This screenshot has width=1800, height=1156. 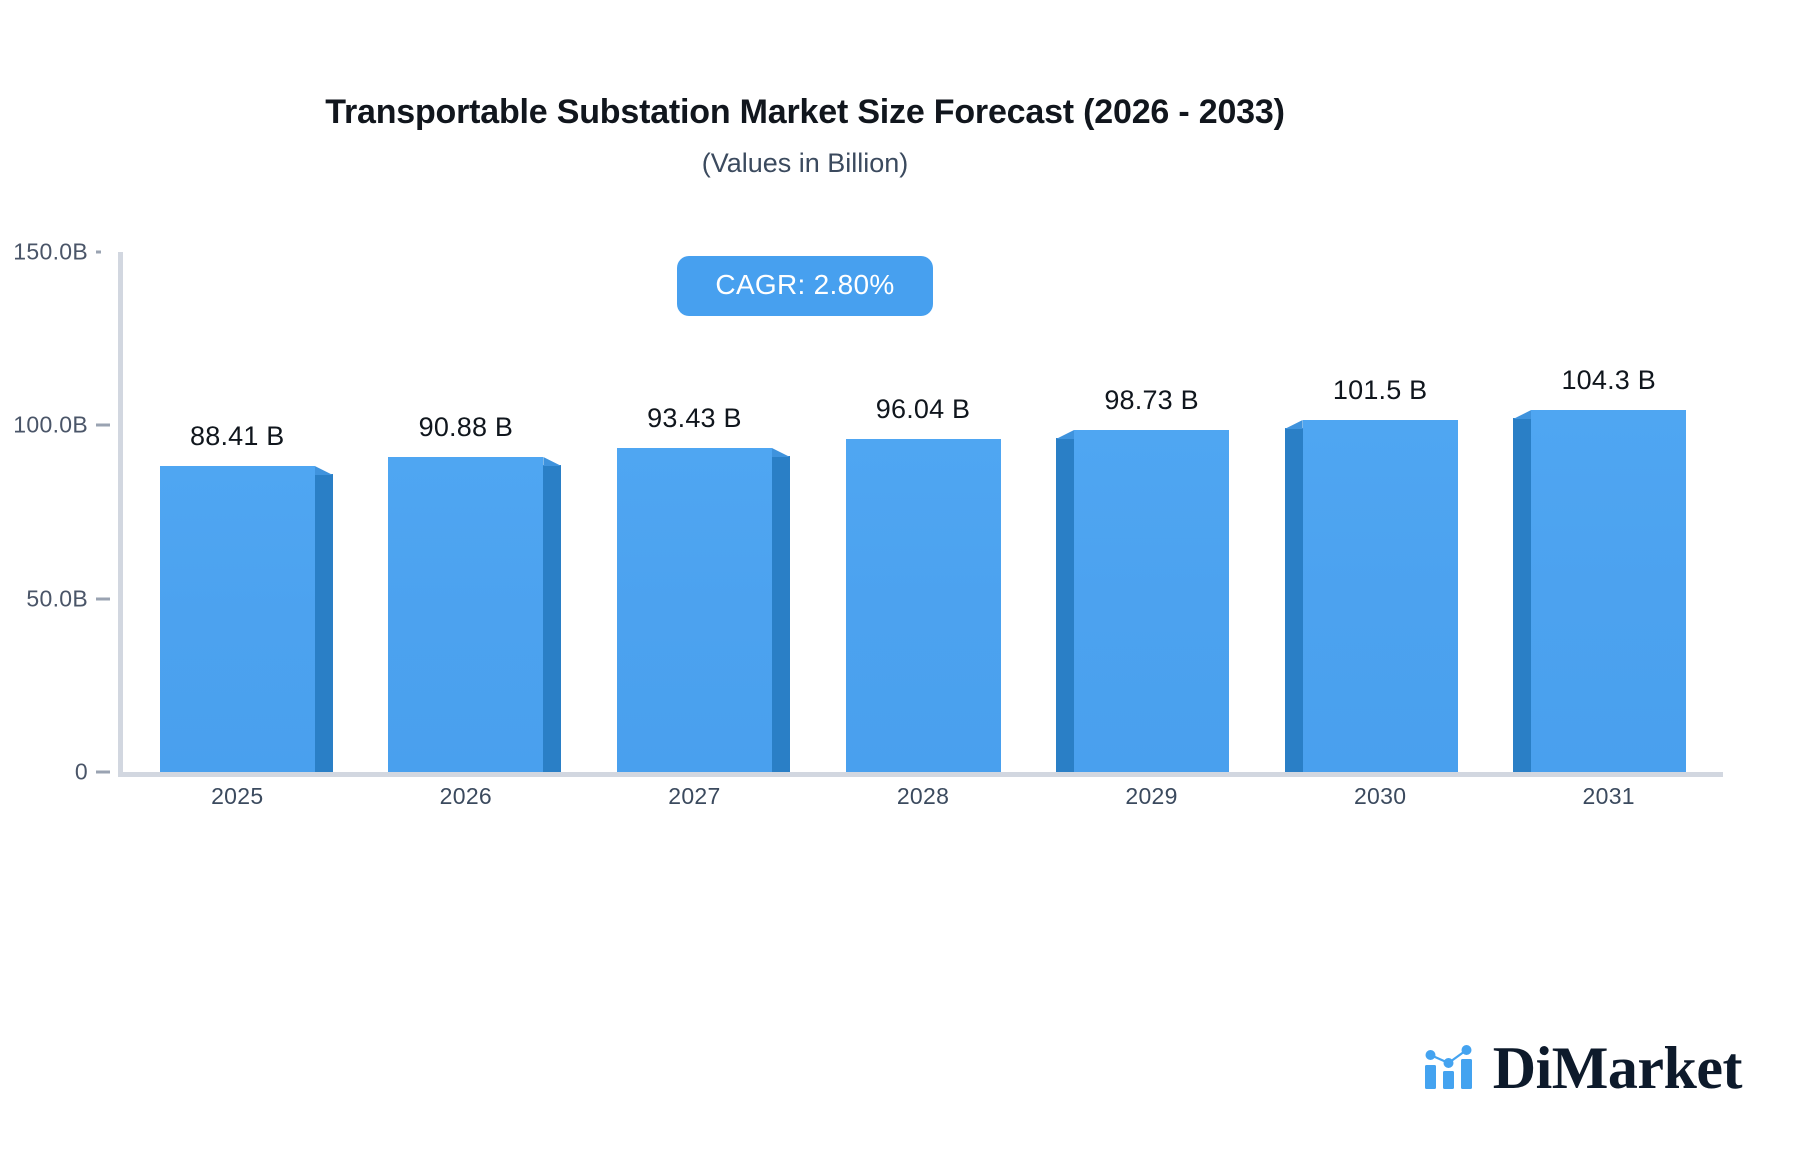 What do you see at coordinates (59, 578) in the screenshot?
I see `y-axis: 0 50.0B 100.0B 150.0B` at bounding box center [59, 578].